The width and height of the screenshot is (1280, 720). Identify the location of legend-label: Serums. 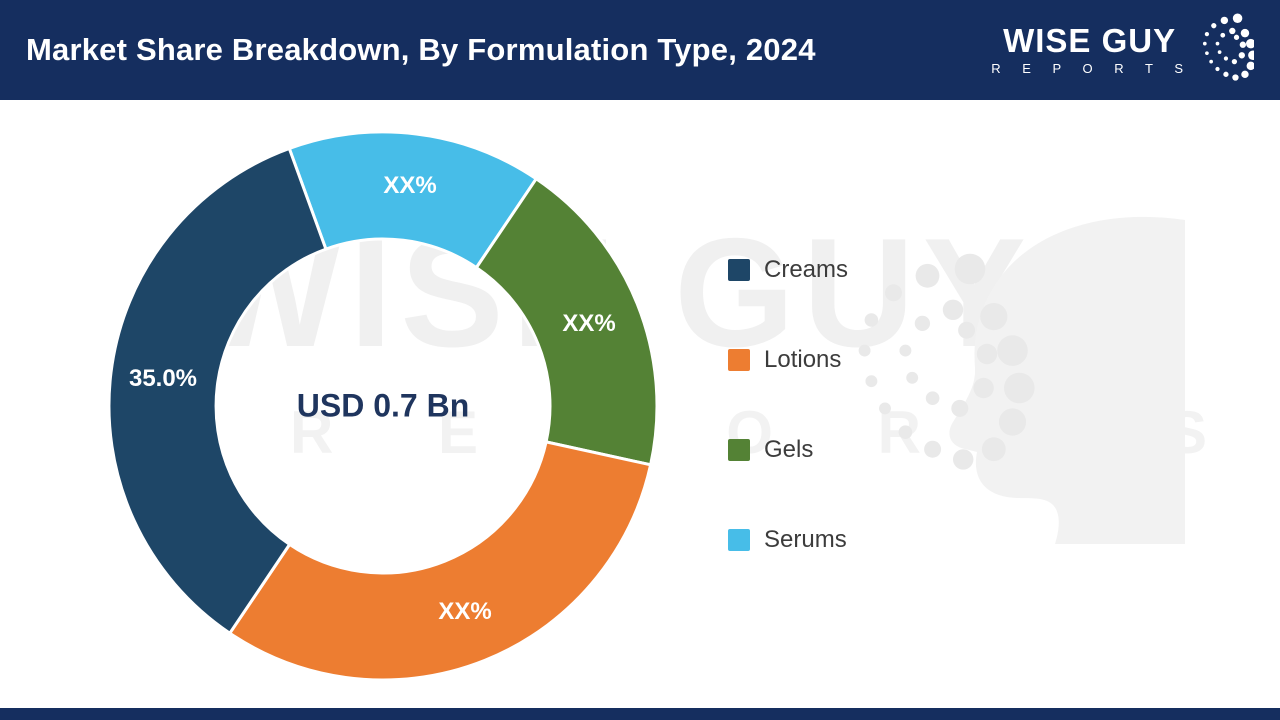
(805, 539).